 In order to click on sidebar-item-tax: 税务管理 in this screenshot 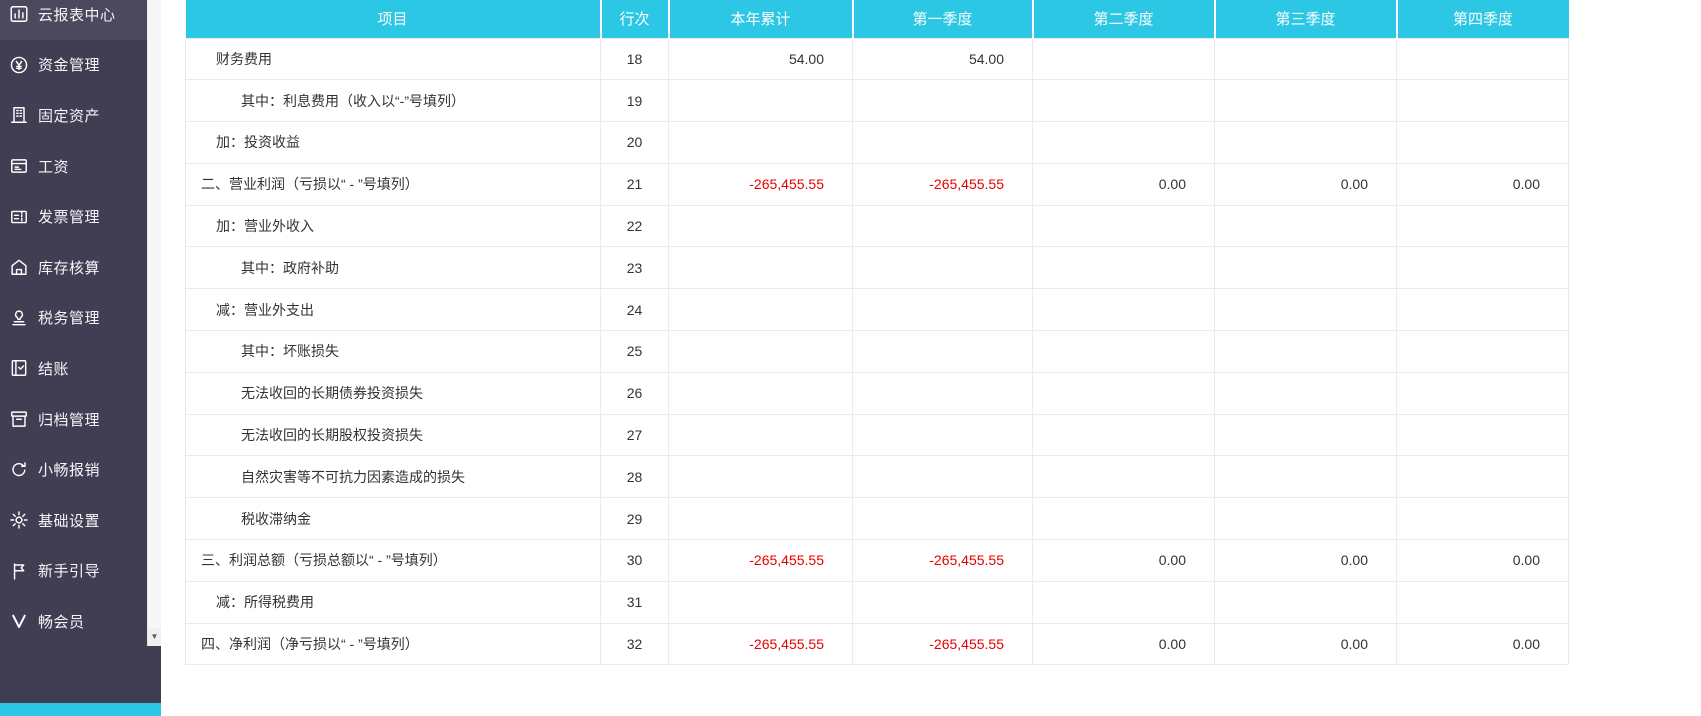, I will do `click(73, 318)`.